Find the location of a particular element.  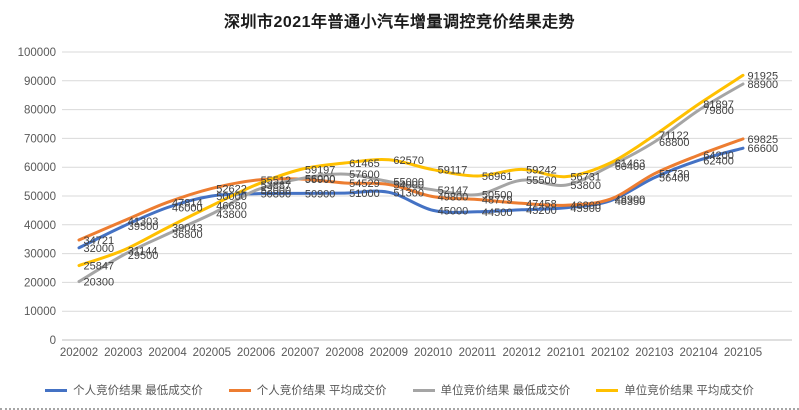

data-label: 45000 is located at coordinates (453, 211).